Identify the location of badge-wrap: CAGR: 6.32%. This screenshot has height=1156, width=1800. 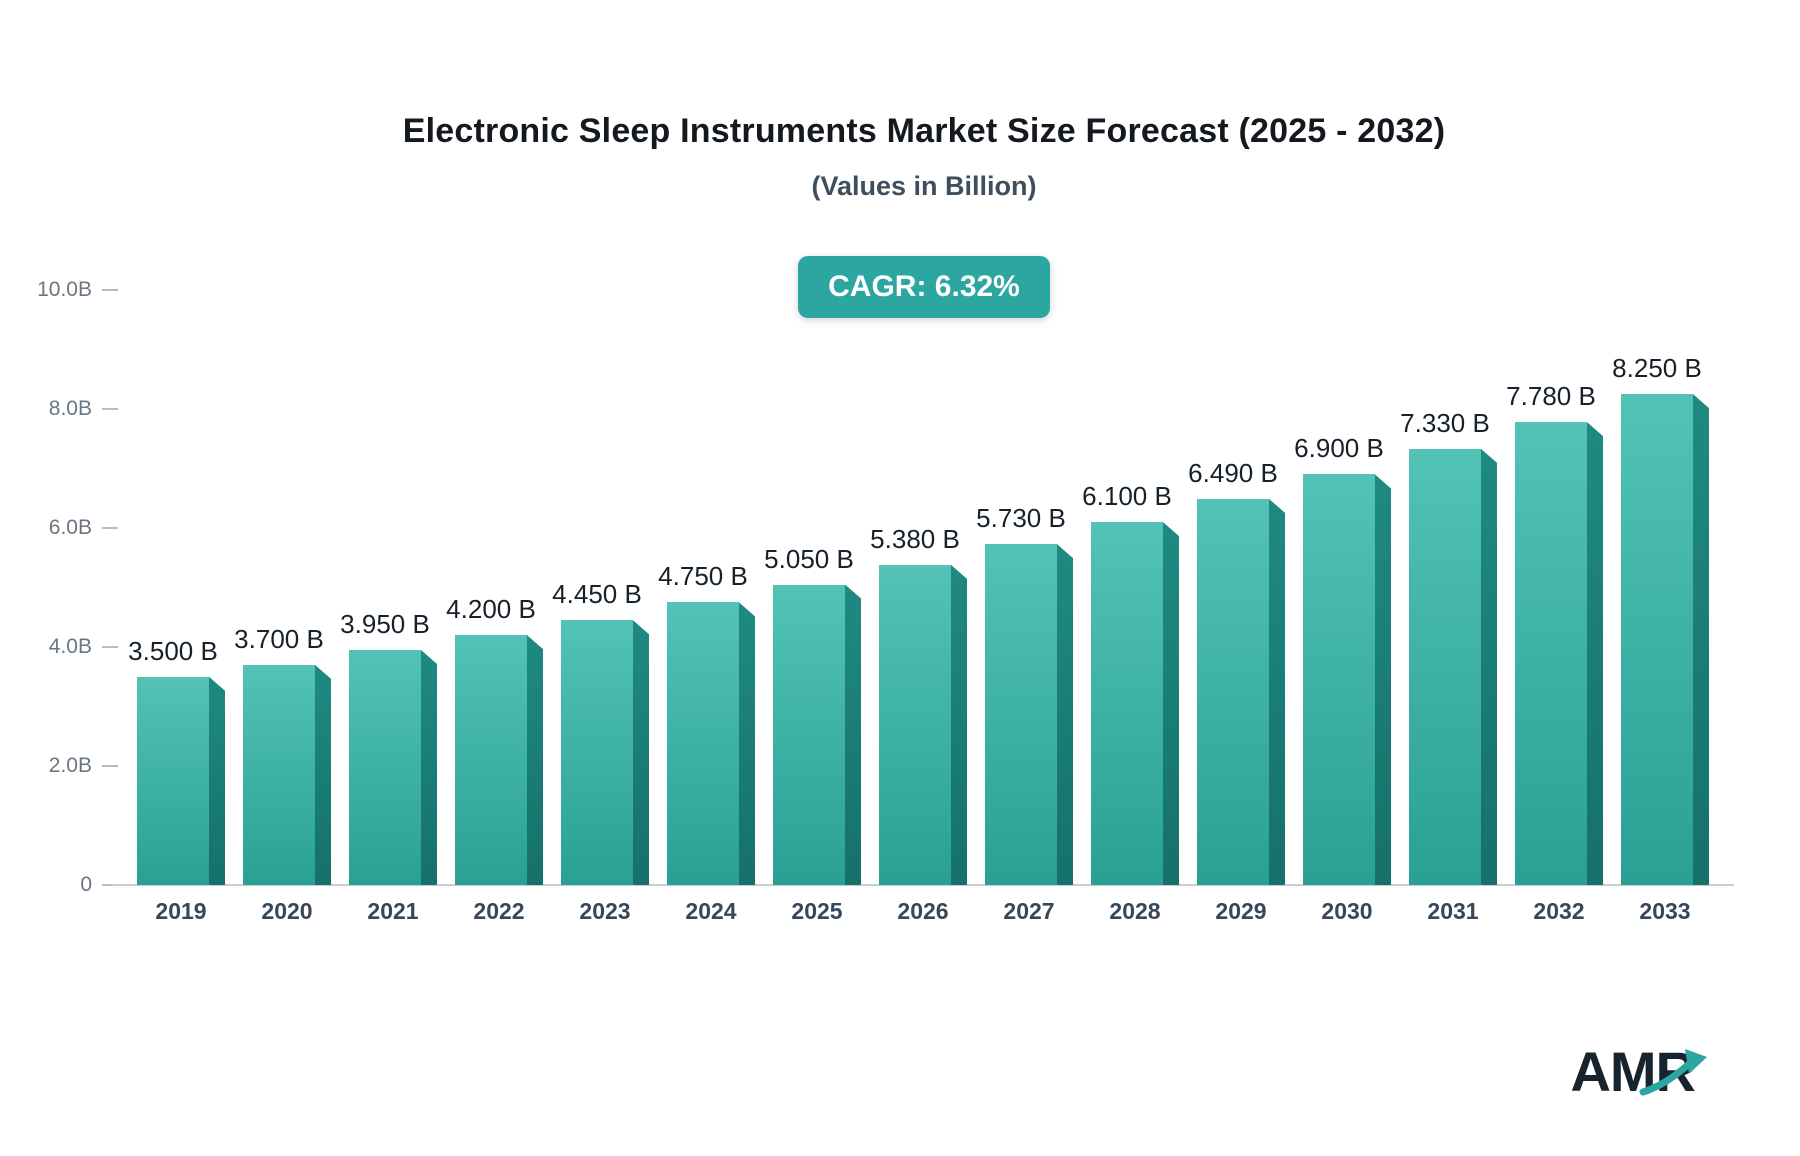
(924, 287).